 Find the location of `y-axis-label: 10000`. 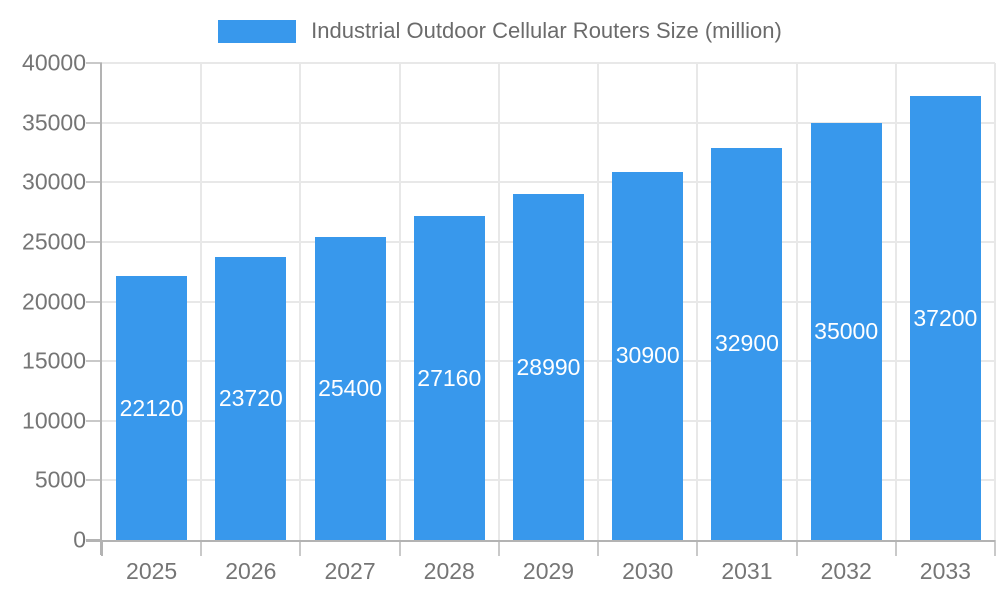

y-axis-label: 10000 is located at coordinates (54, 420).